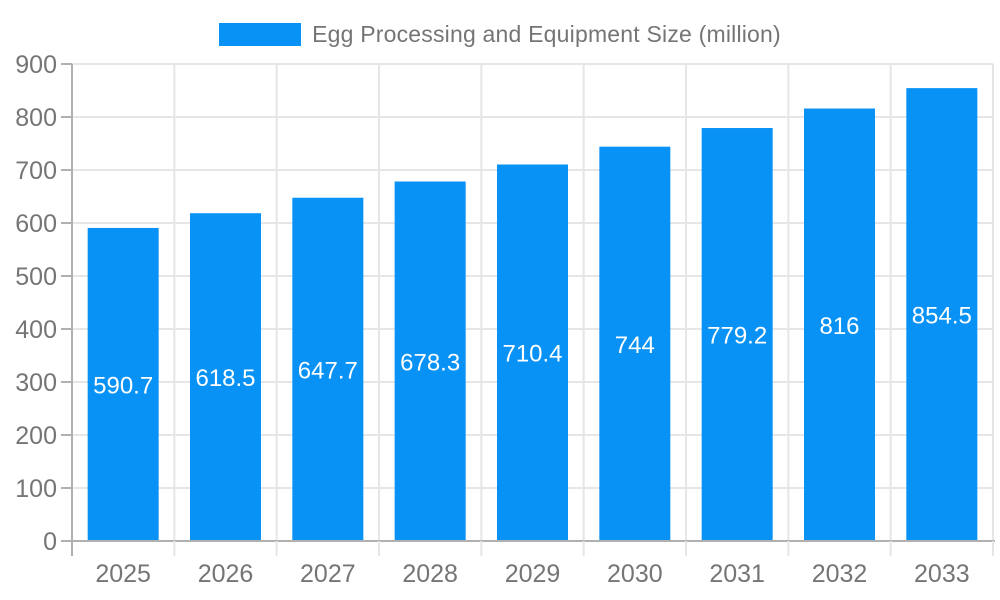 This screenshot has width=1000, height=600. What do you see at coordinates (737, 574) in the screenshot?
I see `x-tick-label: 2031` at bounding box center [737, 574].